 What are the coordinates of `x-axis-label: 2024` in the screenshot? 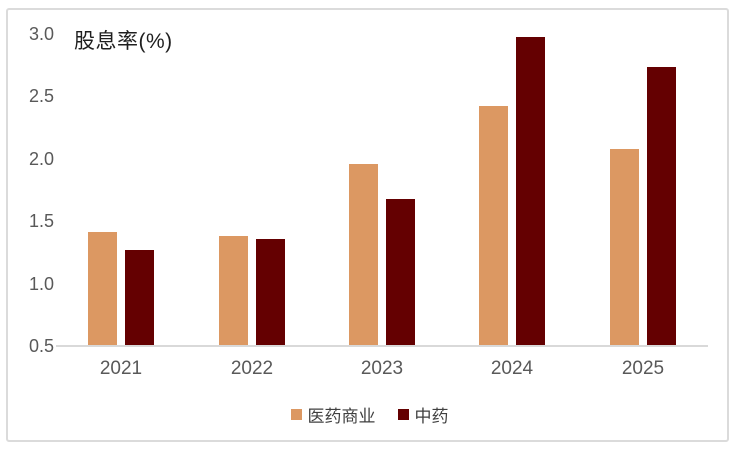 It's located at (512, 368).